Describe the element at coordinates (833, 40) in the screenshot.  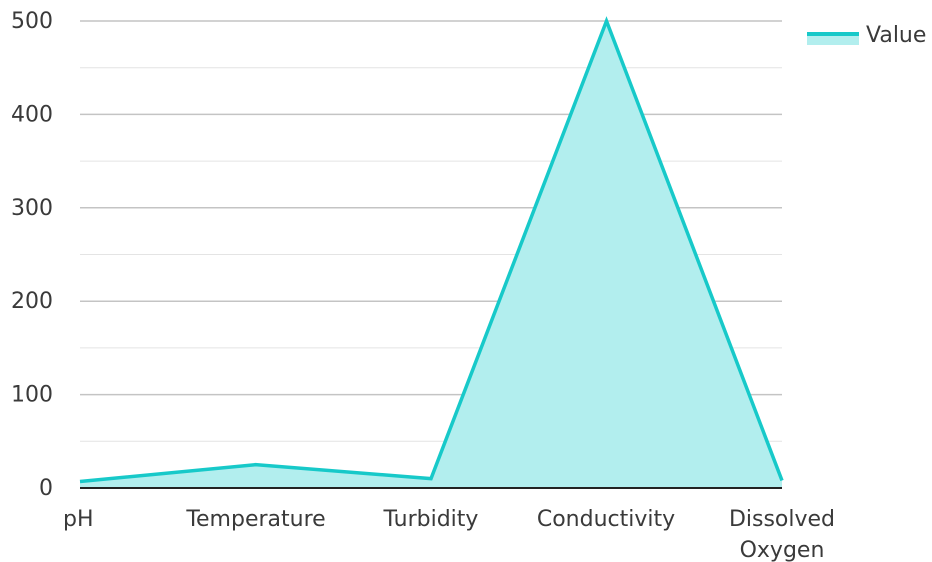
I see `legend-swatch-fill` at that location.